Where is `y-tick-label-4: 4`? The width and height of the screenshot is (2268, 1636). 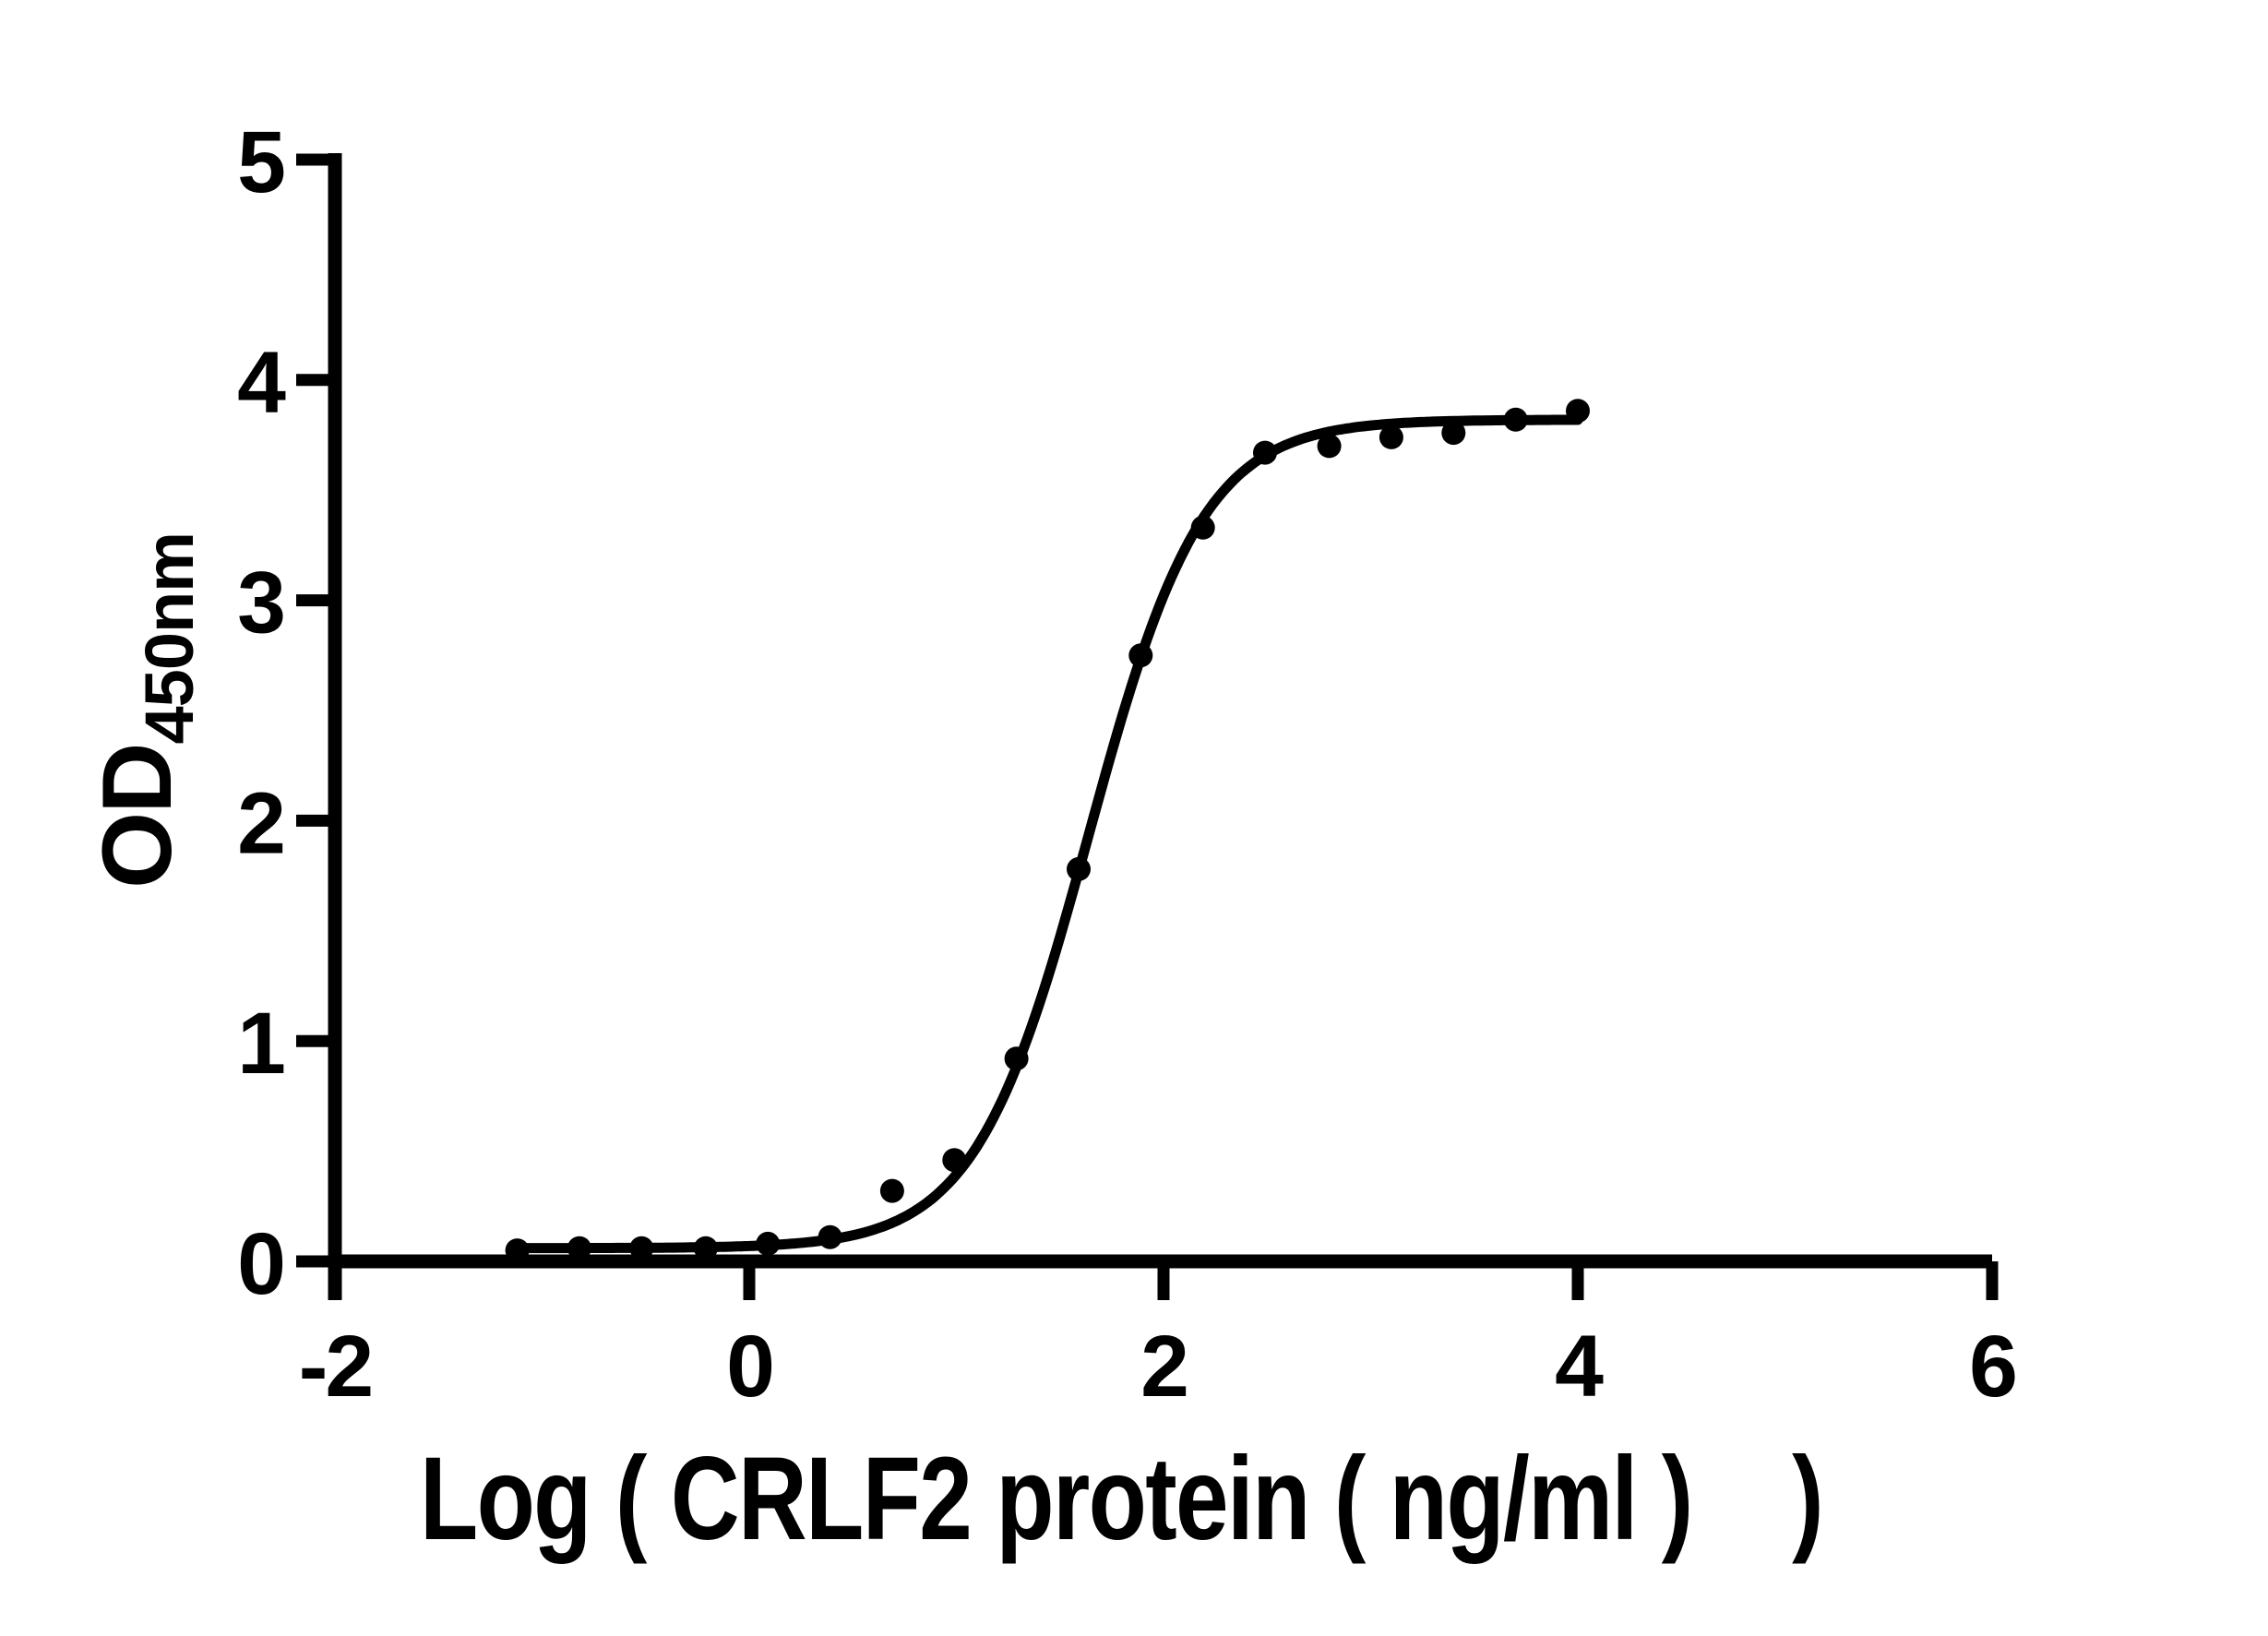 y-tick-label-4: 4 is located at coordinates (262, 383).